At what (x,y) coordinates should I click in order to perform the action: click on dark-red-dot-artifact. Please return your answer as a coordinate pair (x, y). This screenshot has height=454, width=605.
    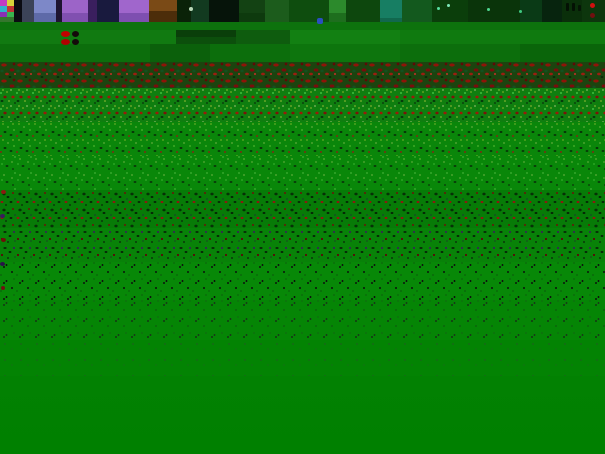
    Looking at the image, I should click on (592, 15).